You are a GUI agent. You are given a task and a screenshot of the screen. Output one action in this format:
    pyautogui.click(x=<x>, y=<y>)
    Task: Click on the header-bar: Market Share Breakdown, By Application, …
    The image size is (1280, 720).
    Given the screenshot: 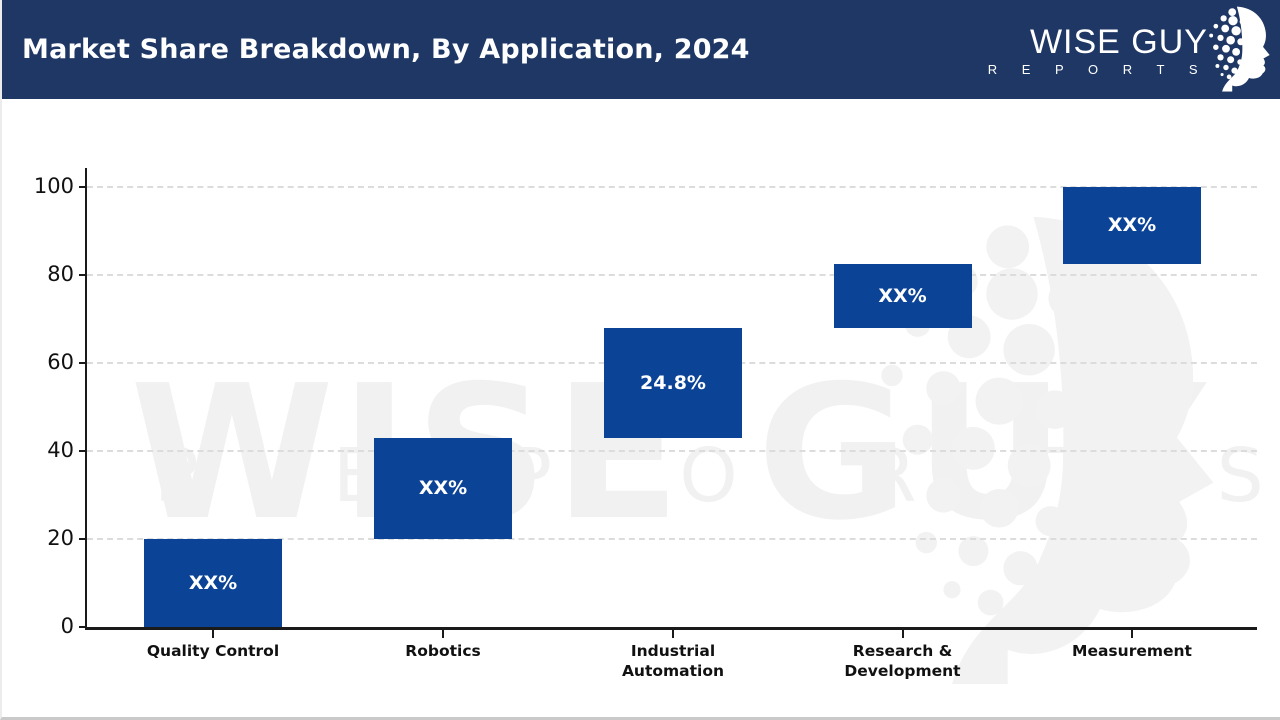 What is the action you would take?
    pyautogui.click(x=641, y=49)
    